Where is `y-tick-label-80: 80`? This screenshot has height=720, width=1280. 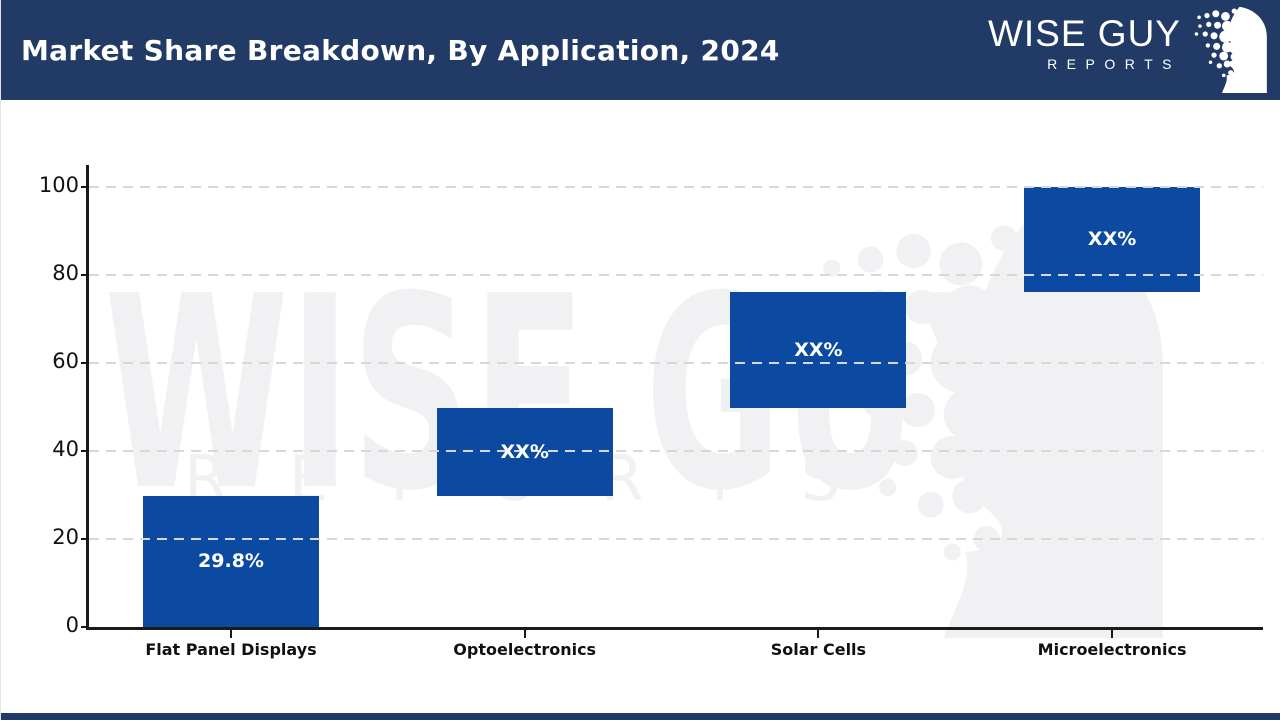 y-tick-label-80: 80 is located at coordinates (65, 273).